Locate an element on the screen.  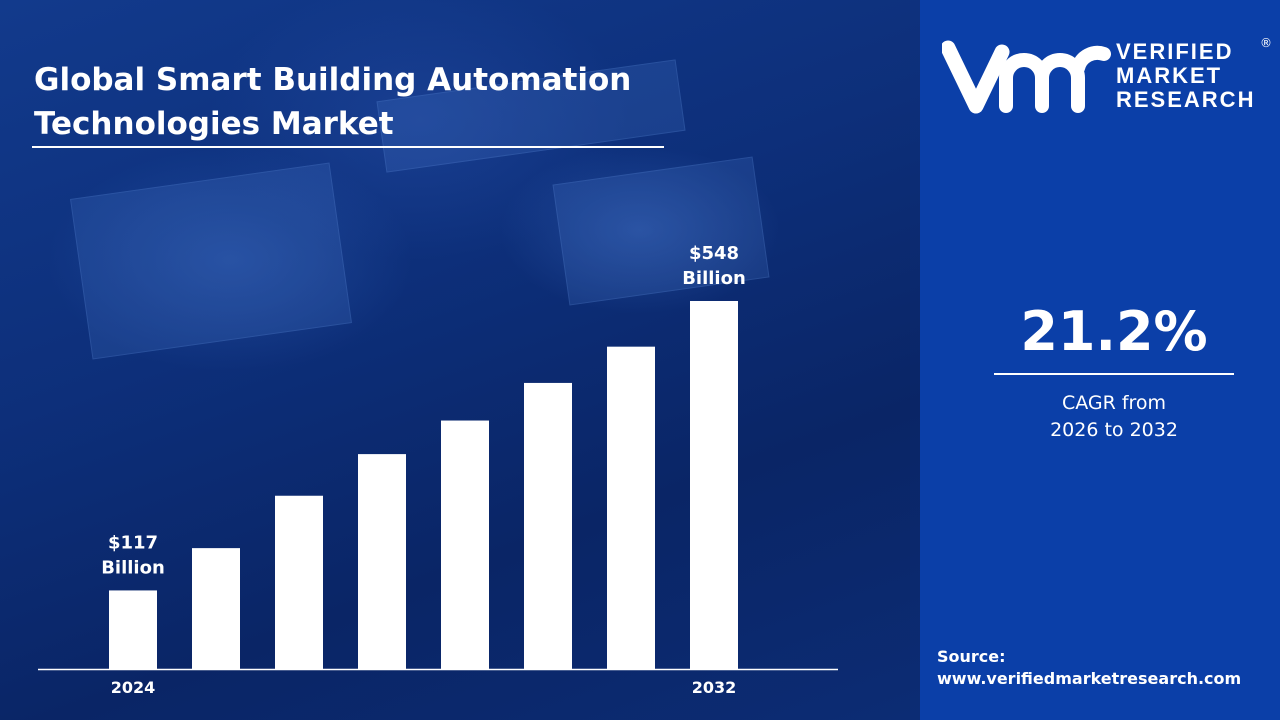
vmr-logo-icon is located at coordinates (1026, 77).